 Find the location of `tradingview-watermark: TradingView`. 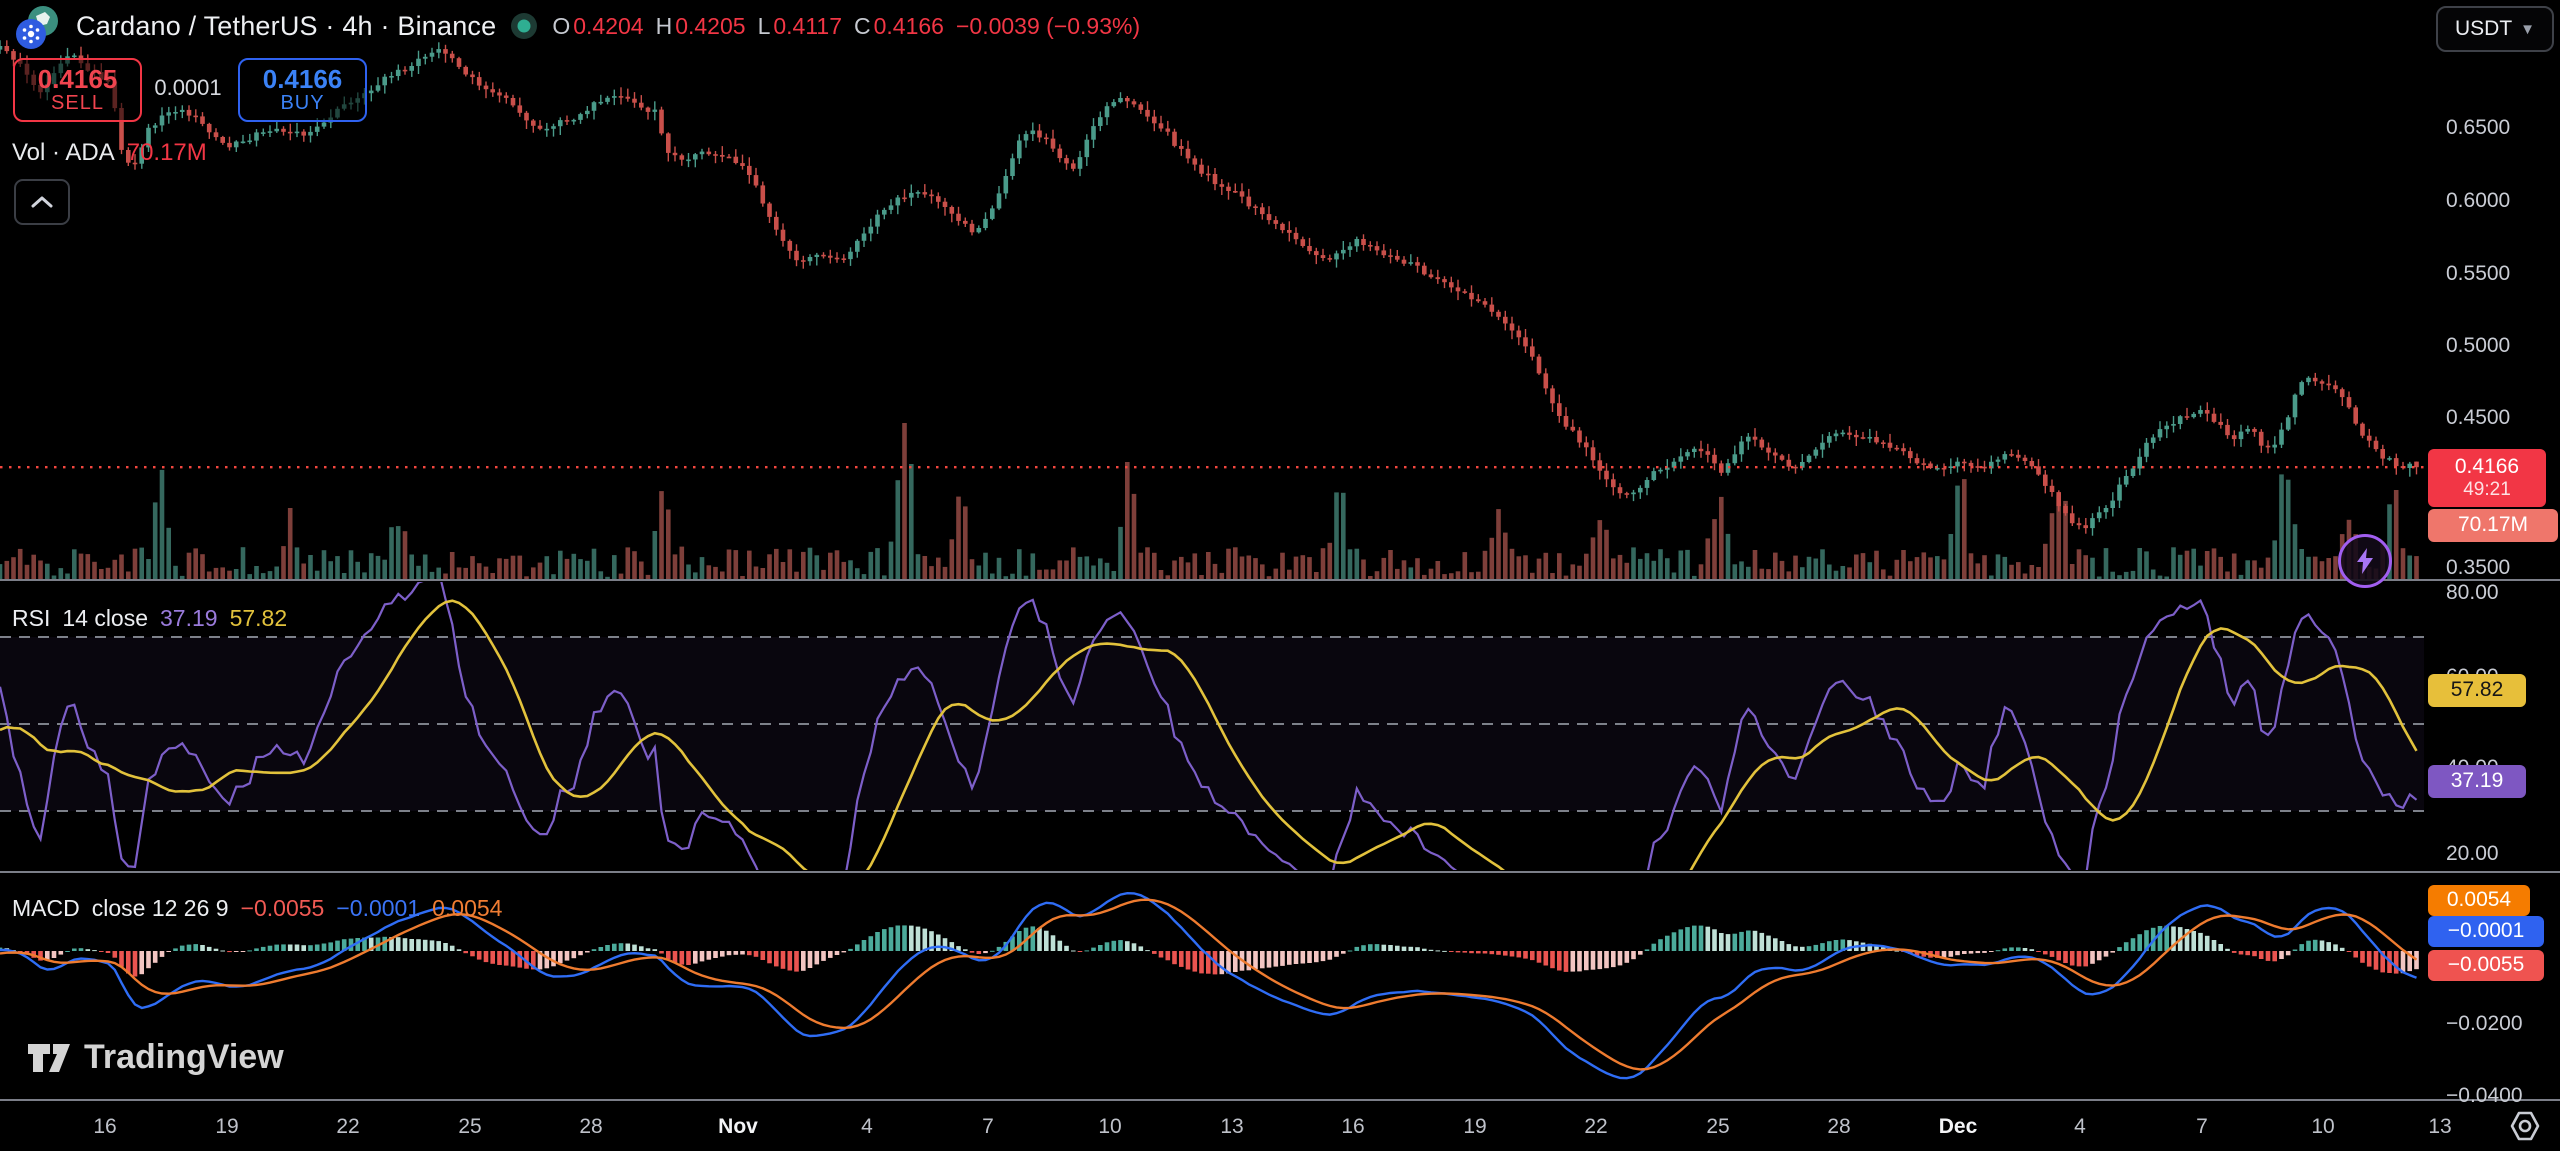

tradingview-watermark: TradingView is located at coordinates (155, 1057).